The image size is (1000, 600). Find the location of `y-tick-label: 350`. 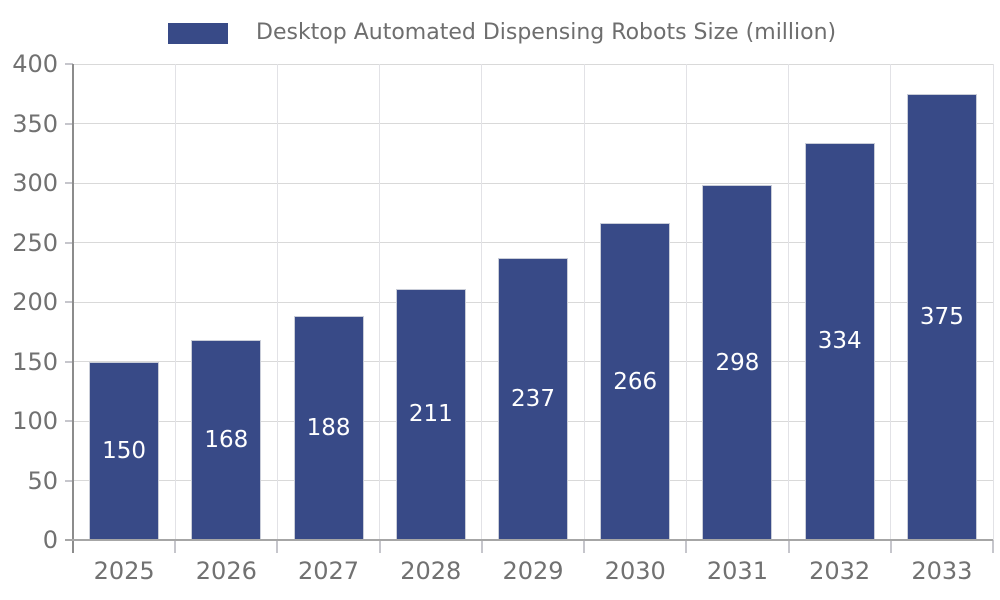

y-tick-label: 350 is located at coordinates (35, 123).